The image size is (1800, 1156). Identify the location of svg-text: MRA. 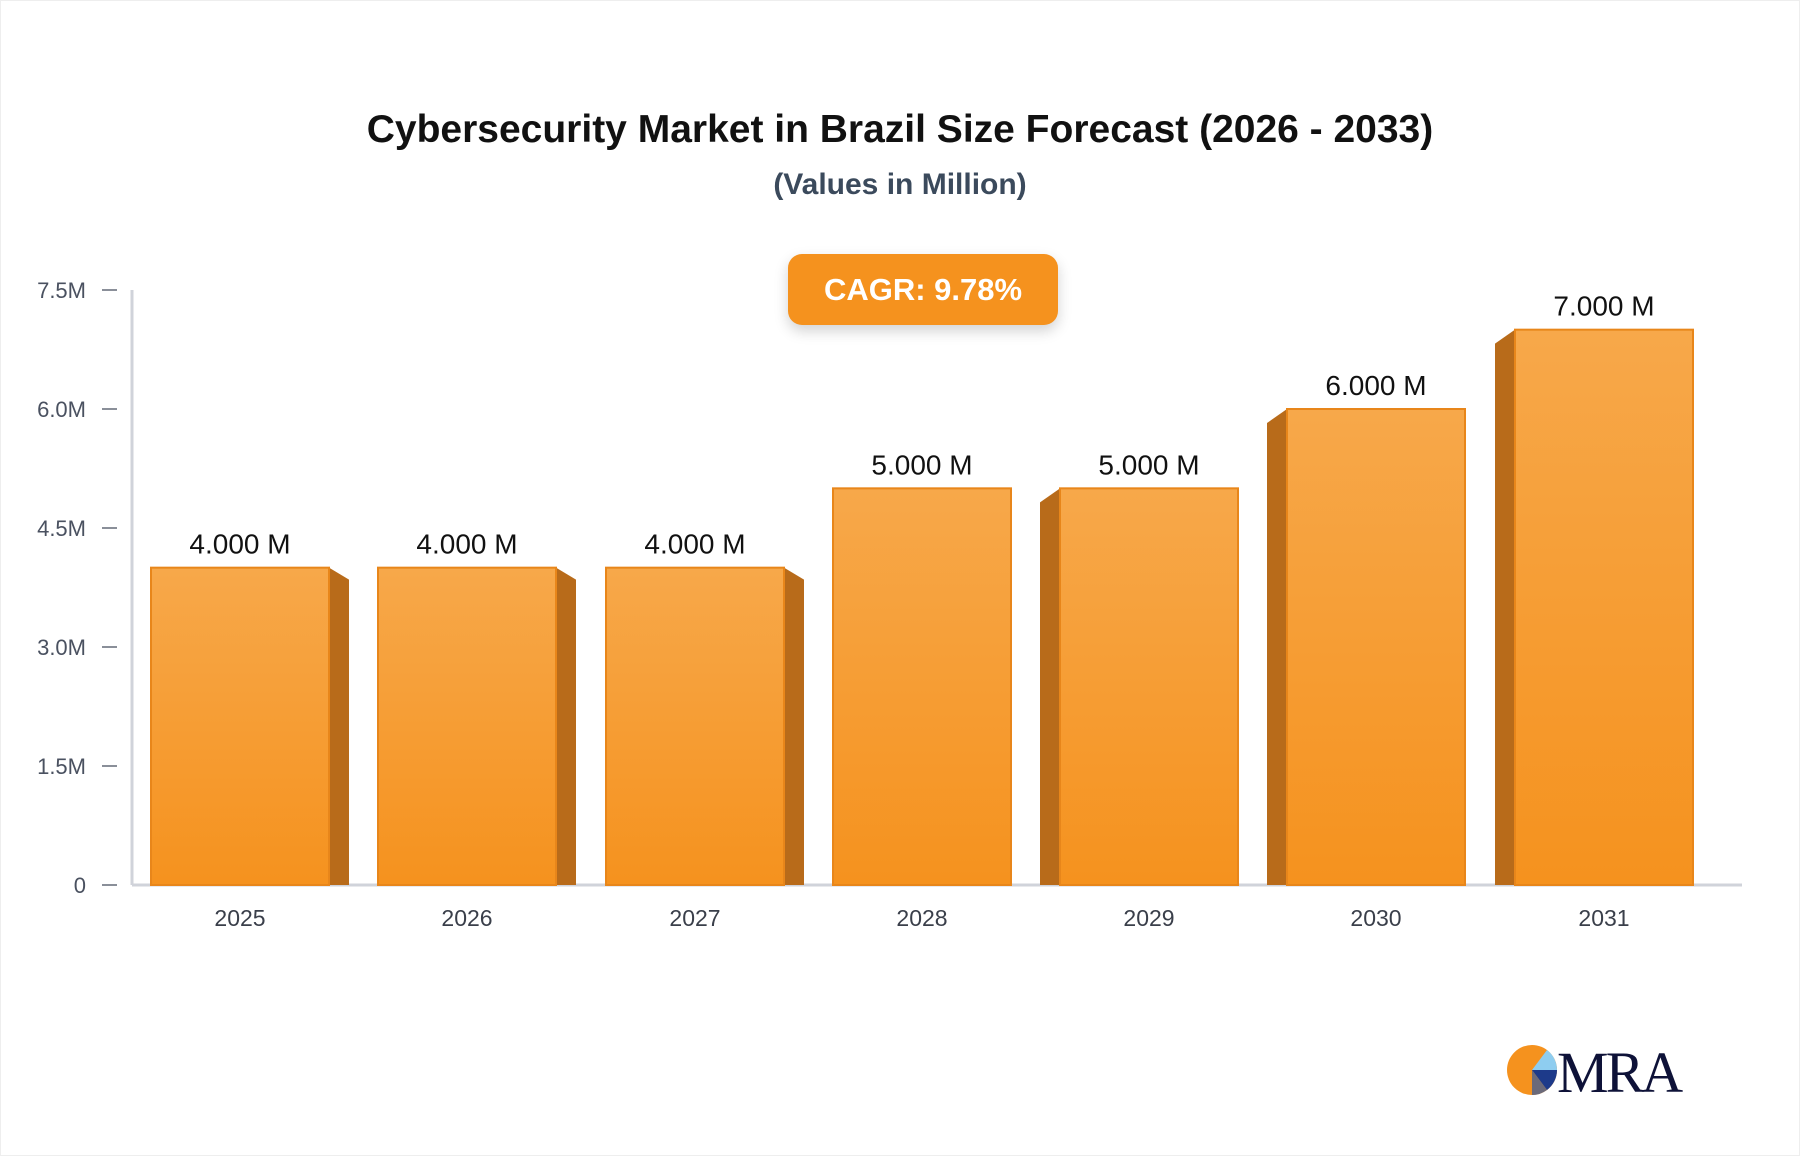
(1620, 1070).